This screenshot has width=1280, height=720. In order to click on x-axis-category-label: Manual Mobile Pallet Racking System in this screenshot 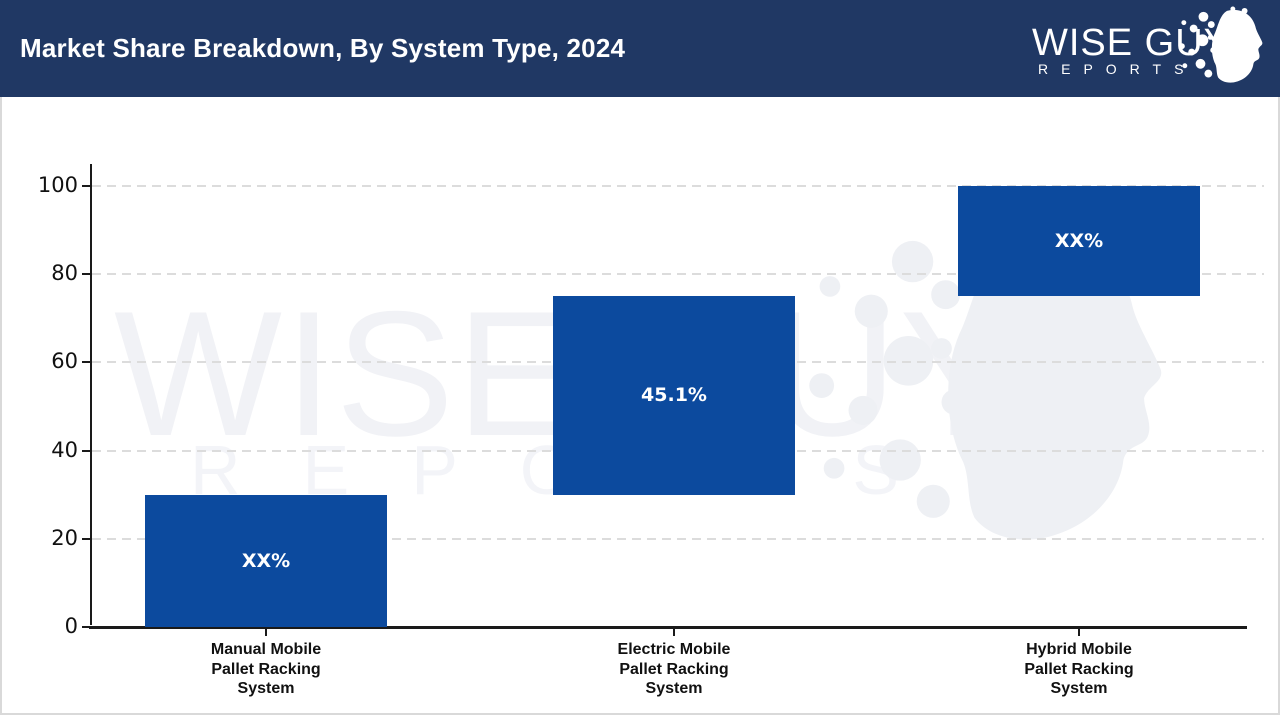, I will do `click(266, 669)`.